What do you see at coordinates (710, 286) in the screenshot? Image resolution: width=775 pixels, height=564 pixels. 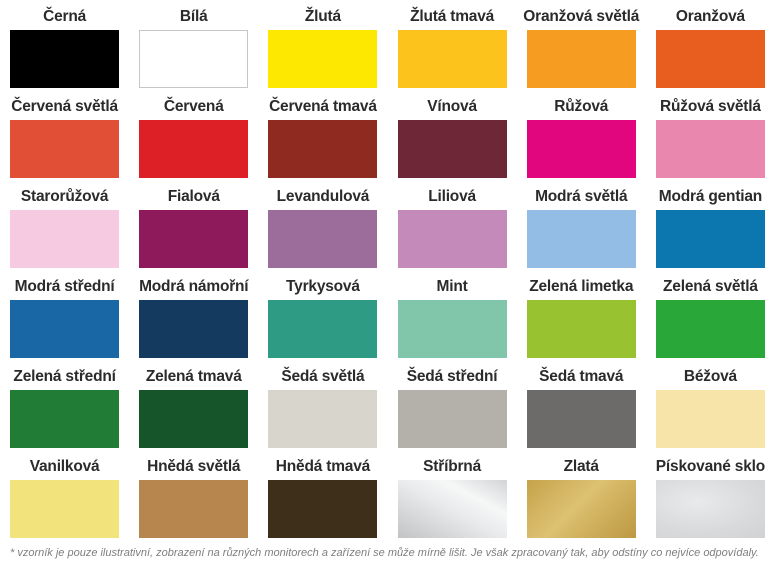 I see `swatch-label: Zelená světlá` at bounding box center [710, 286].